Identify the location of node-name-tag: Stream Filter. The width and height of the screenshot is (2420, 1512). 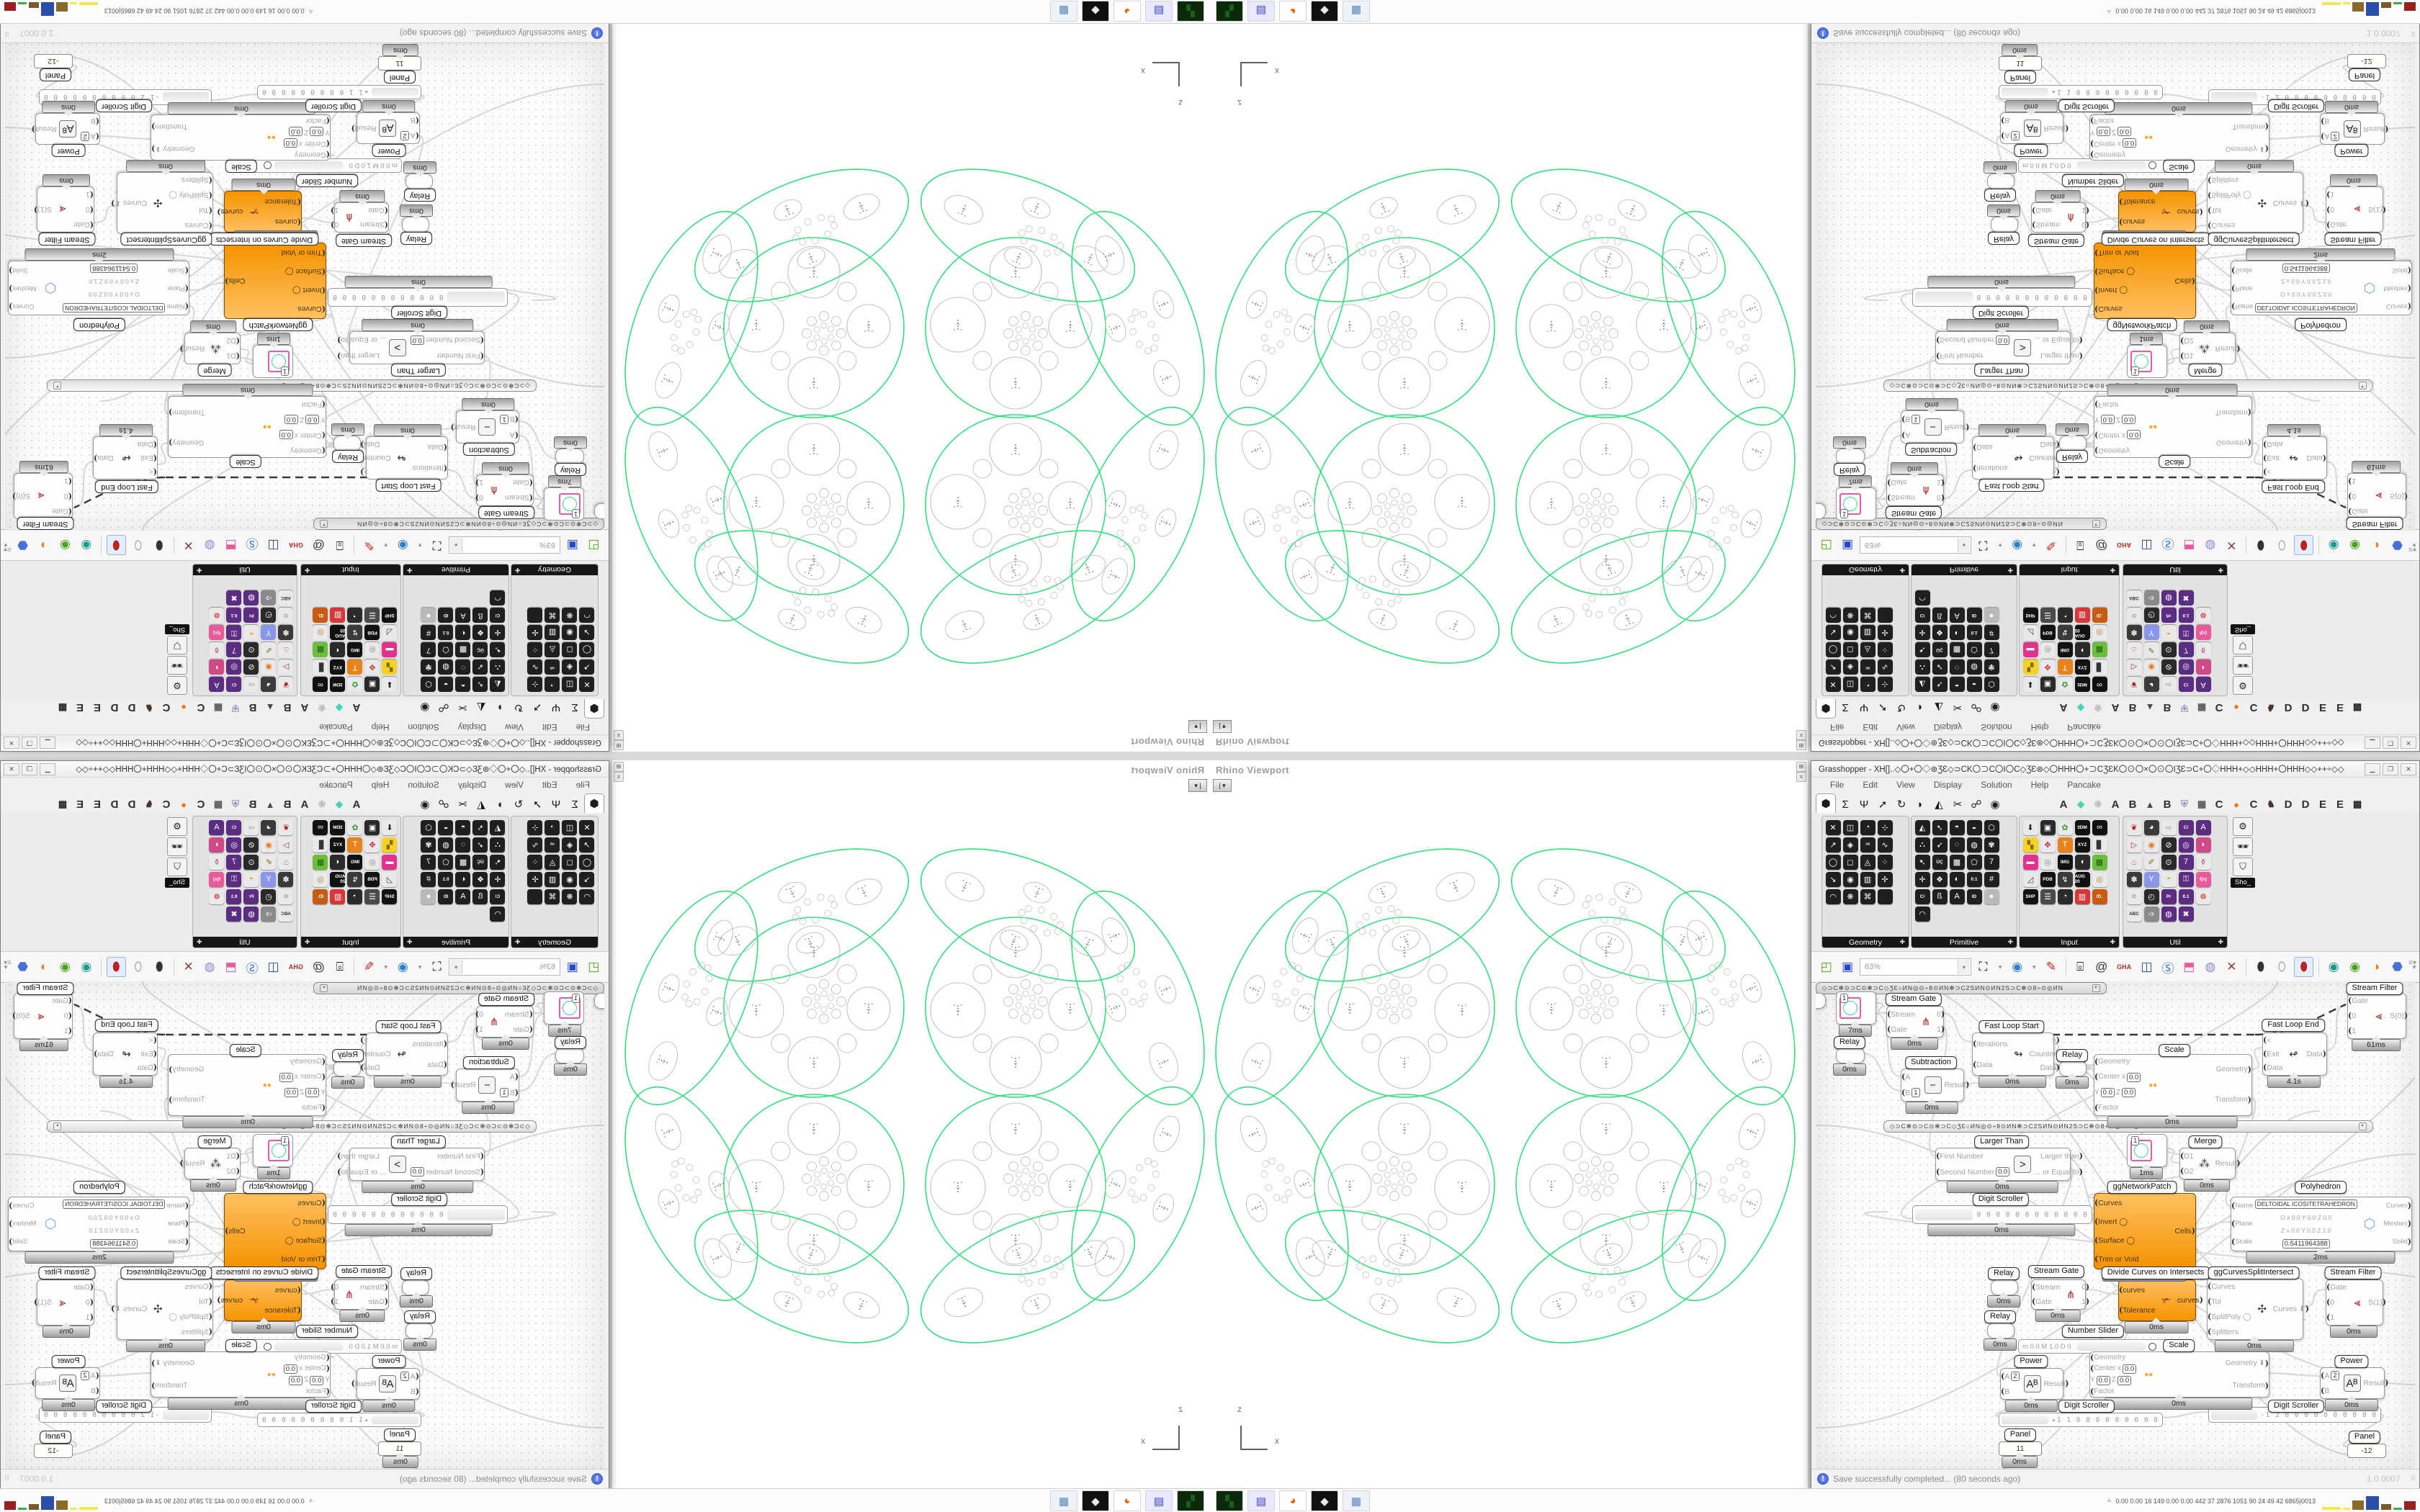
(2353, 1272).